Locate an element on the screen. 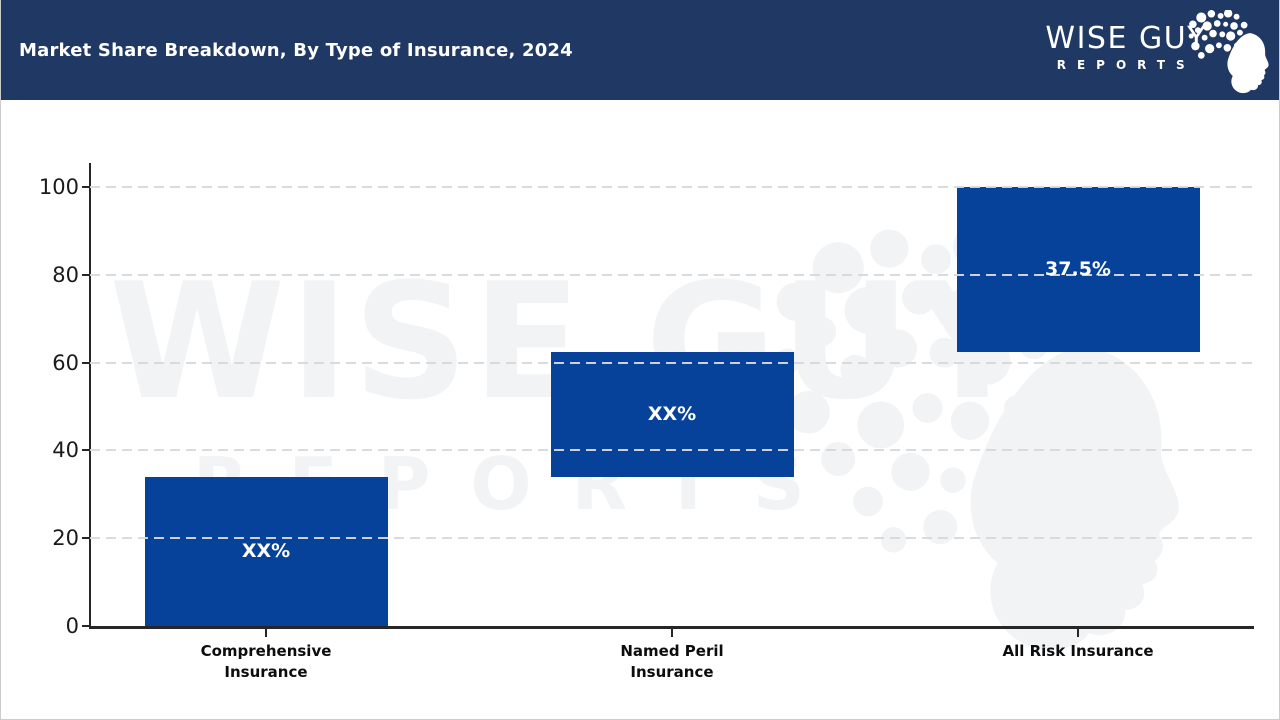 This screenshot has width=1280, height=720. bar-value-label: 37.5% is located at coordinates (1078, 269).